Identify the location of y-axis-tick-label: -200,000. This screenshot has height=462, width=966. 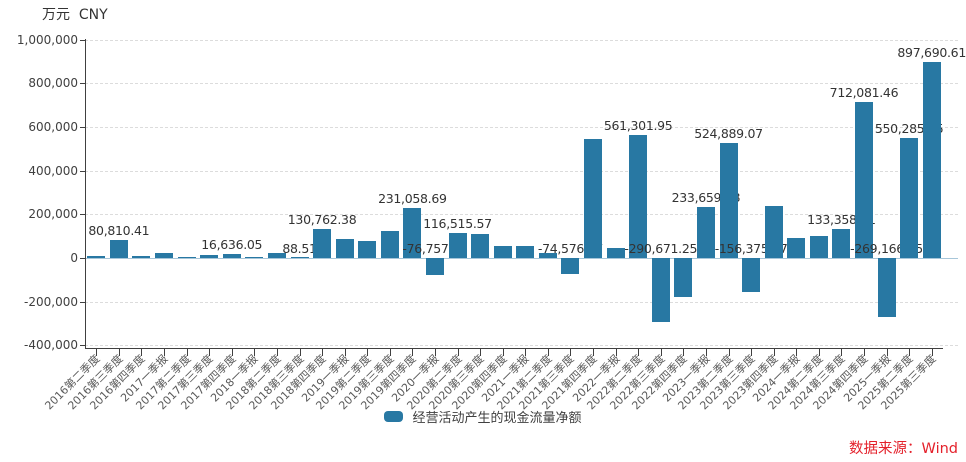
(51, 301).